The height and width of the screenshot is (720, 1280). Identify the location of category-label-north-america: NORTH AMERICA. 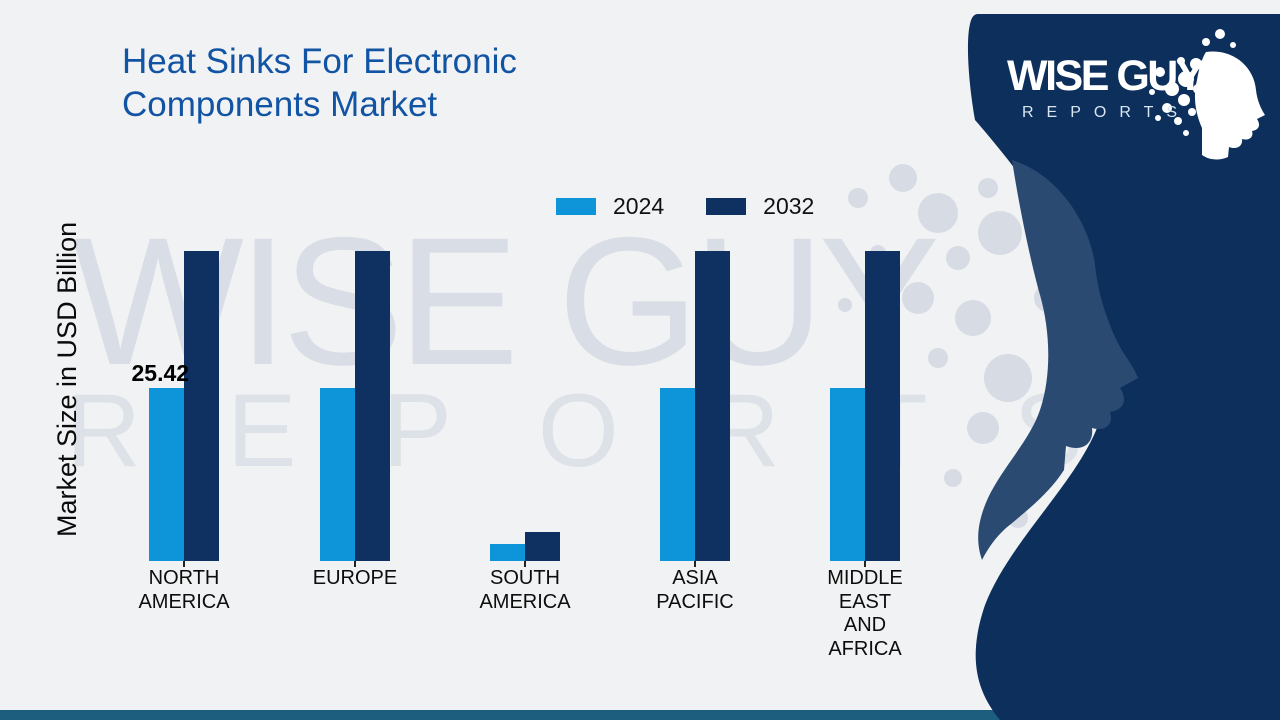
(184, 590).